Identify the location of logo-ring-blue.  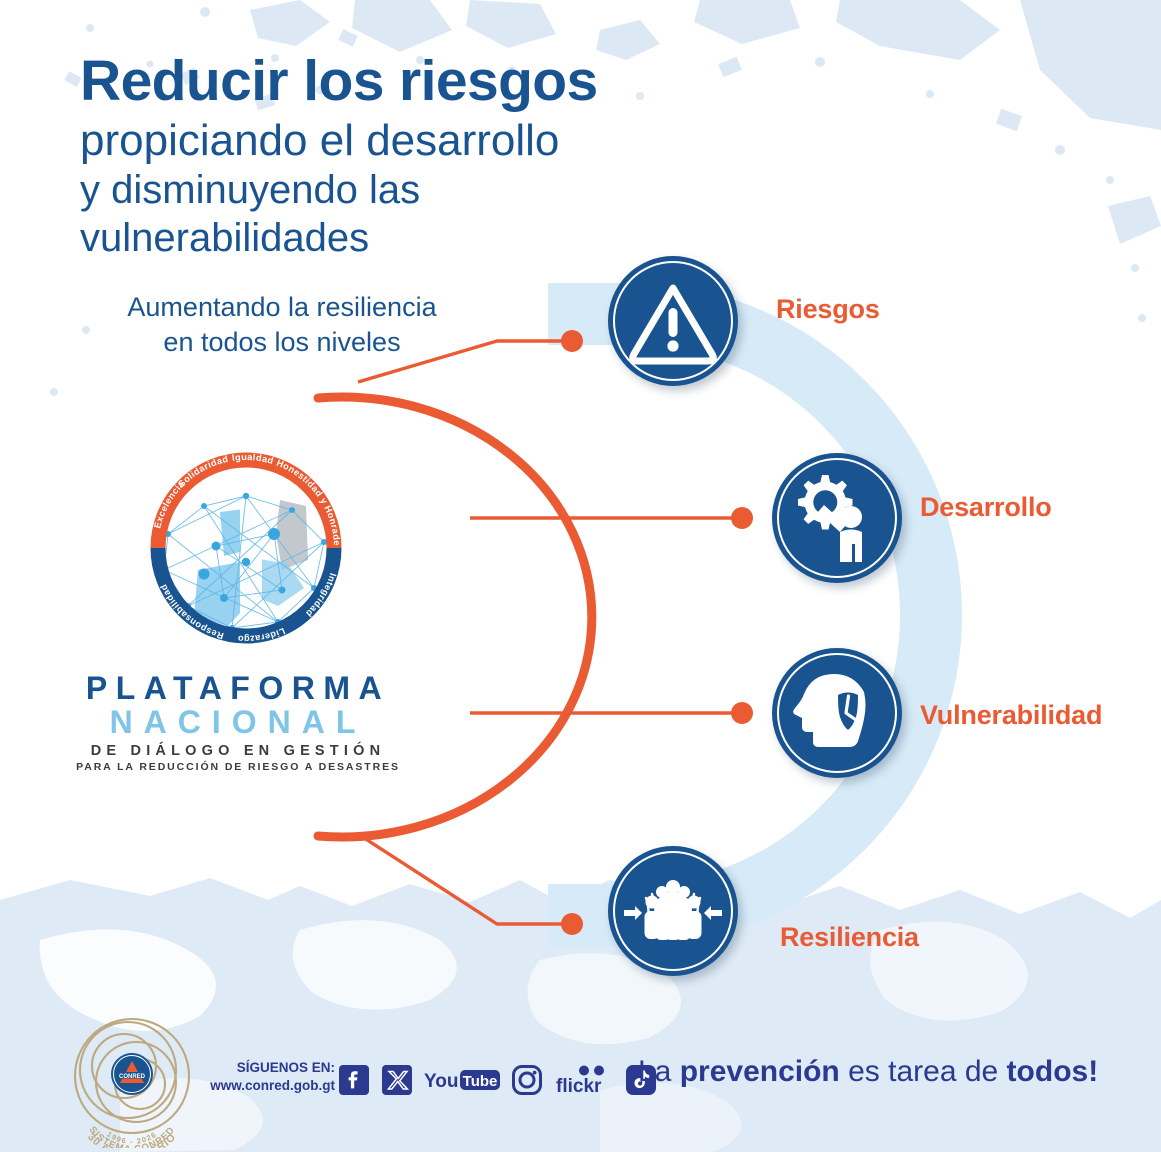
(246, 595).